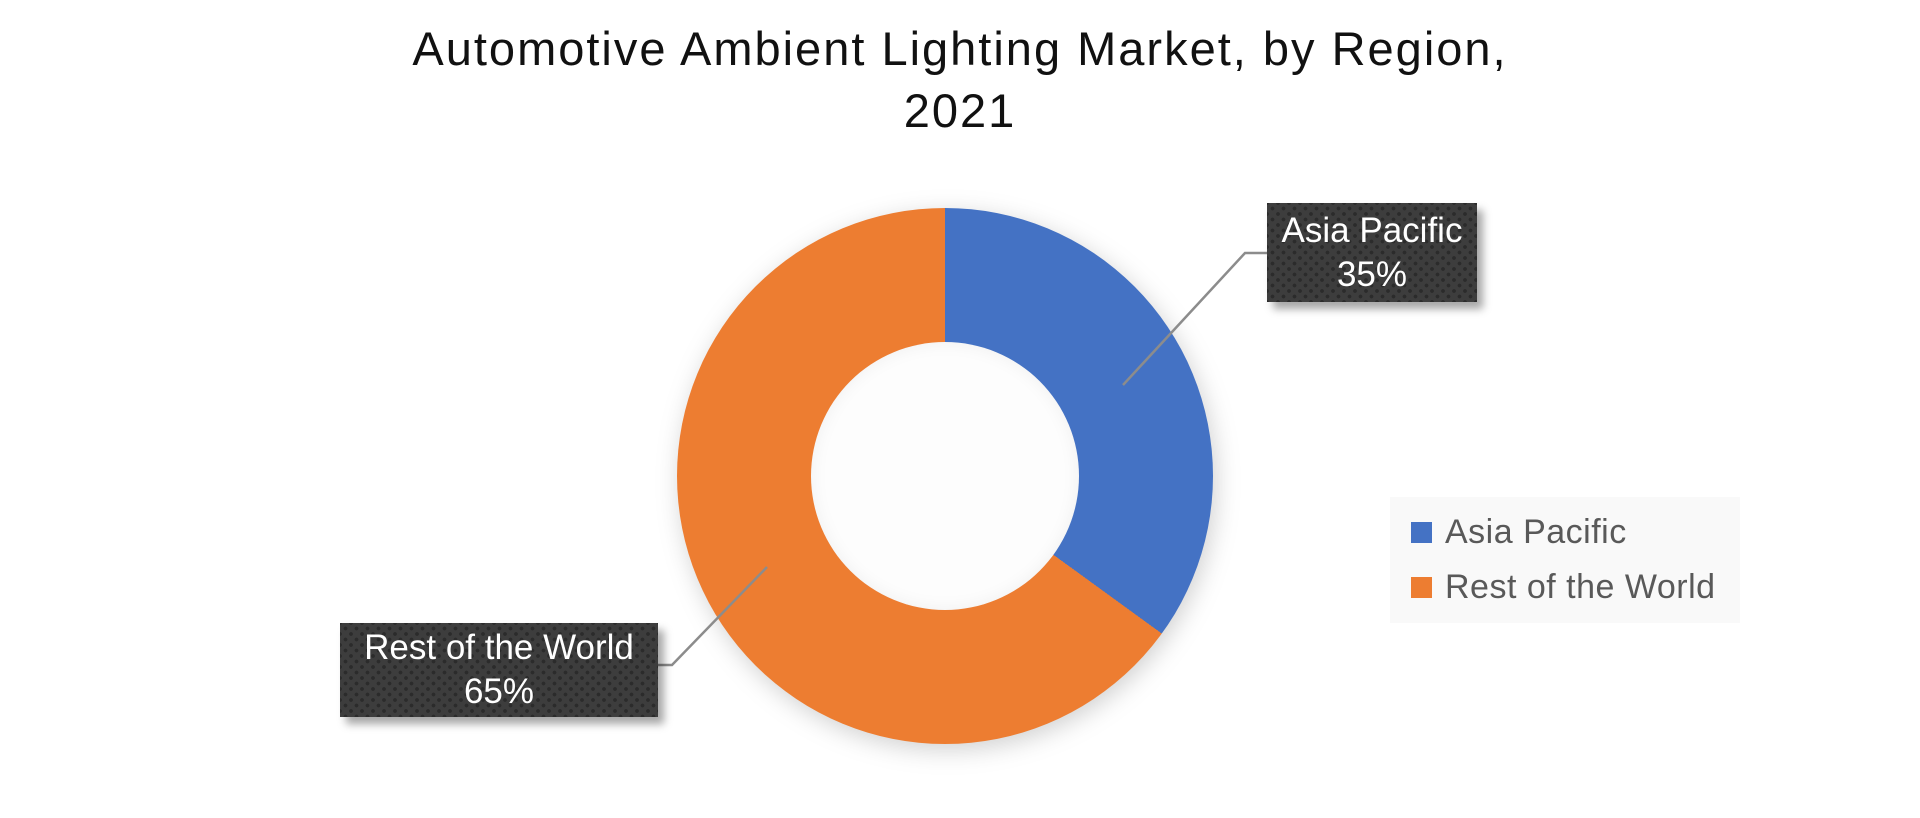 The height and width of the screenshot is (818, 1920). What do you see at coordinates (499, 647) in the screenshot?
I see `data-label-rest-of-world-name: Rest of the World` at bounding box center [499, 647].